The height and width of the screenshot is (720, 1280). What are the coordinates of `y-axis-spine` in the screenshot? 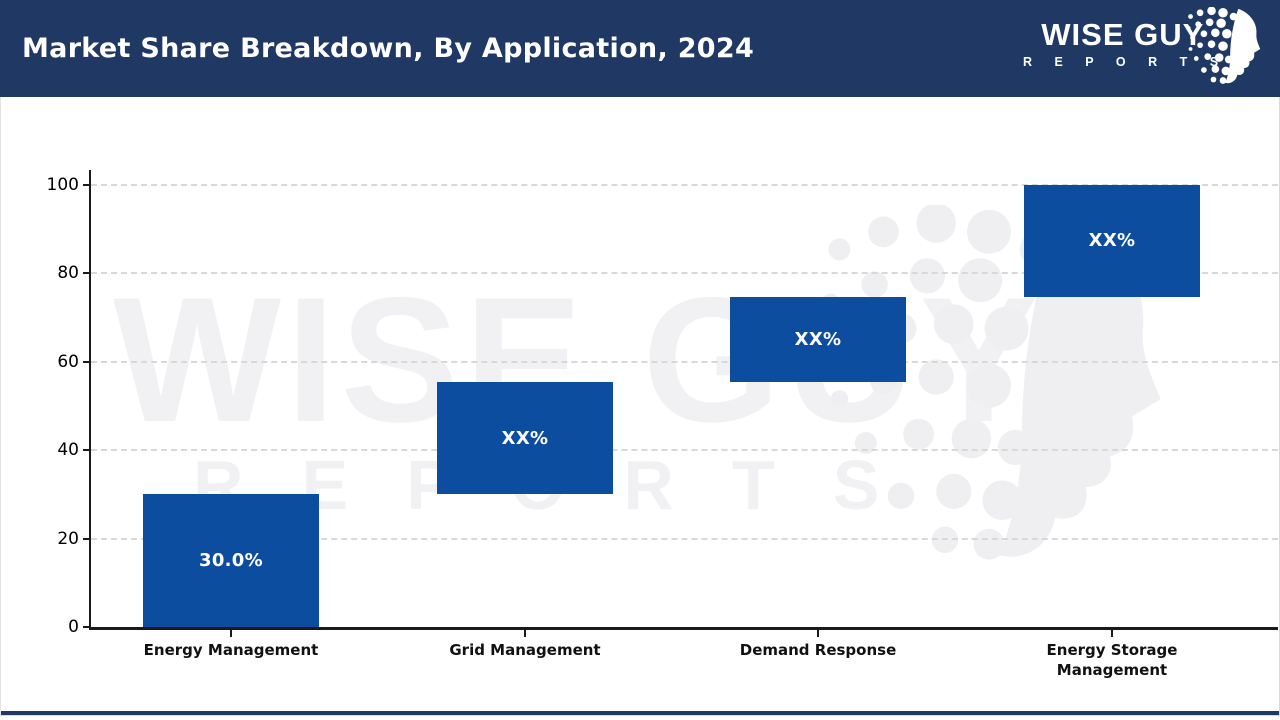 It's located at (90, 399).